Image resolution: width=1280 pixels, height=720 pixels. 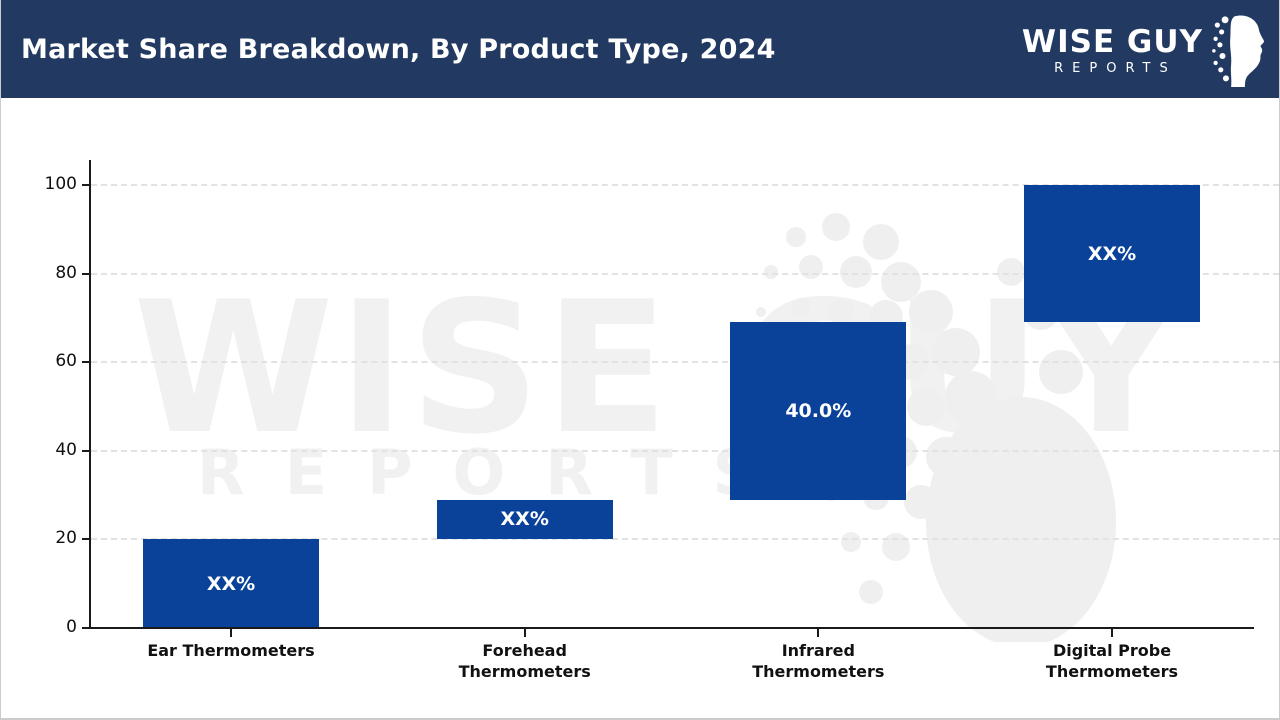 What do you see at coordinates (818, 633) in the screenshot?
I see `x-tick-mark-infrared-thermometers` at bounding box center [818, 633].